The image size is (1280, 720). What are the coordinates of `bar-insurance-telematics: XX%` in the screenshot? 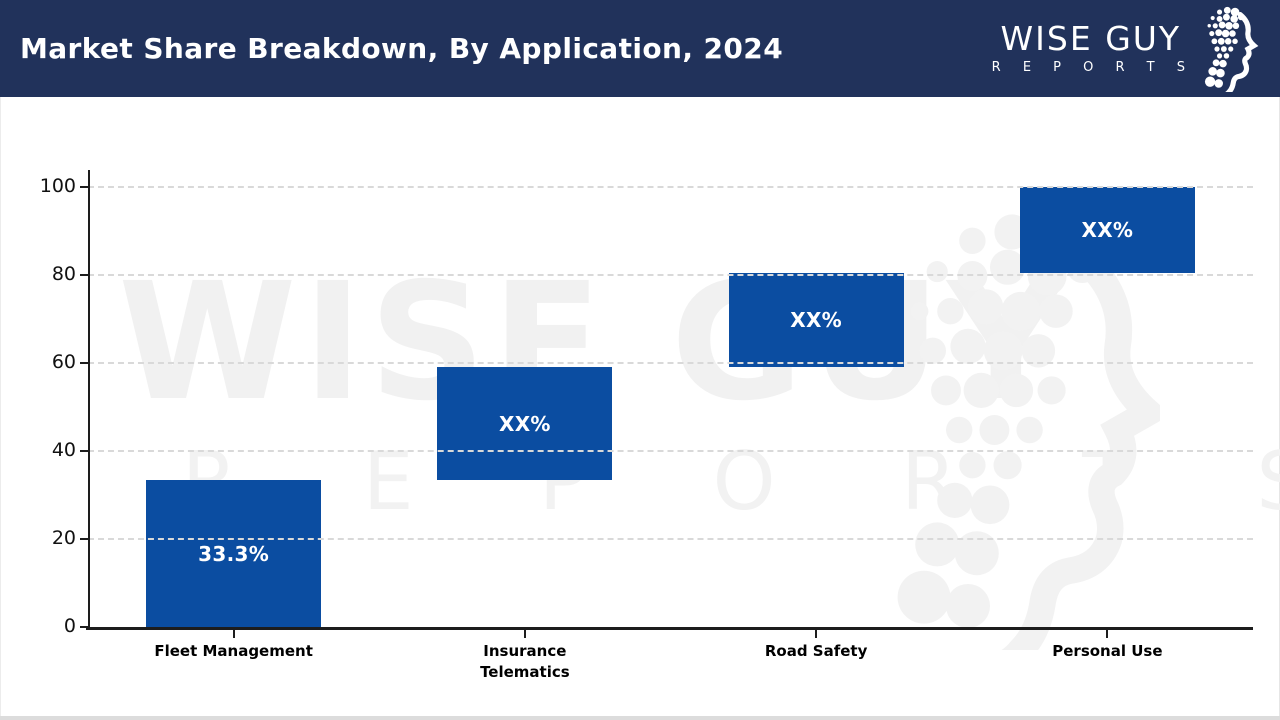 It's located at (525, 424).